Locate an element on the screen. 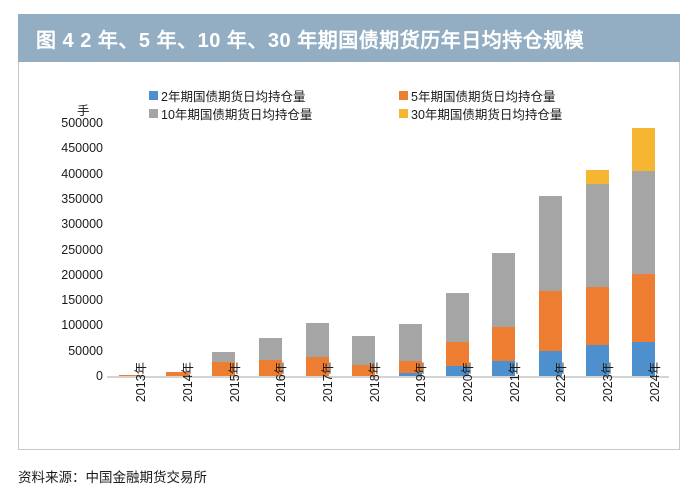  x-axis-tick-label: 2020年 is located at coordinates (468, 382).